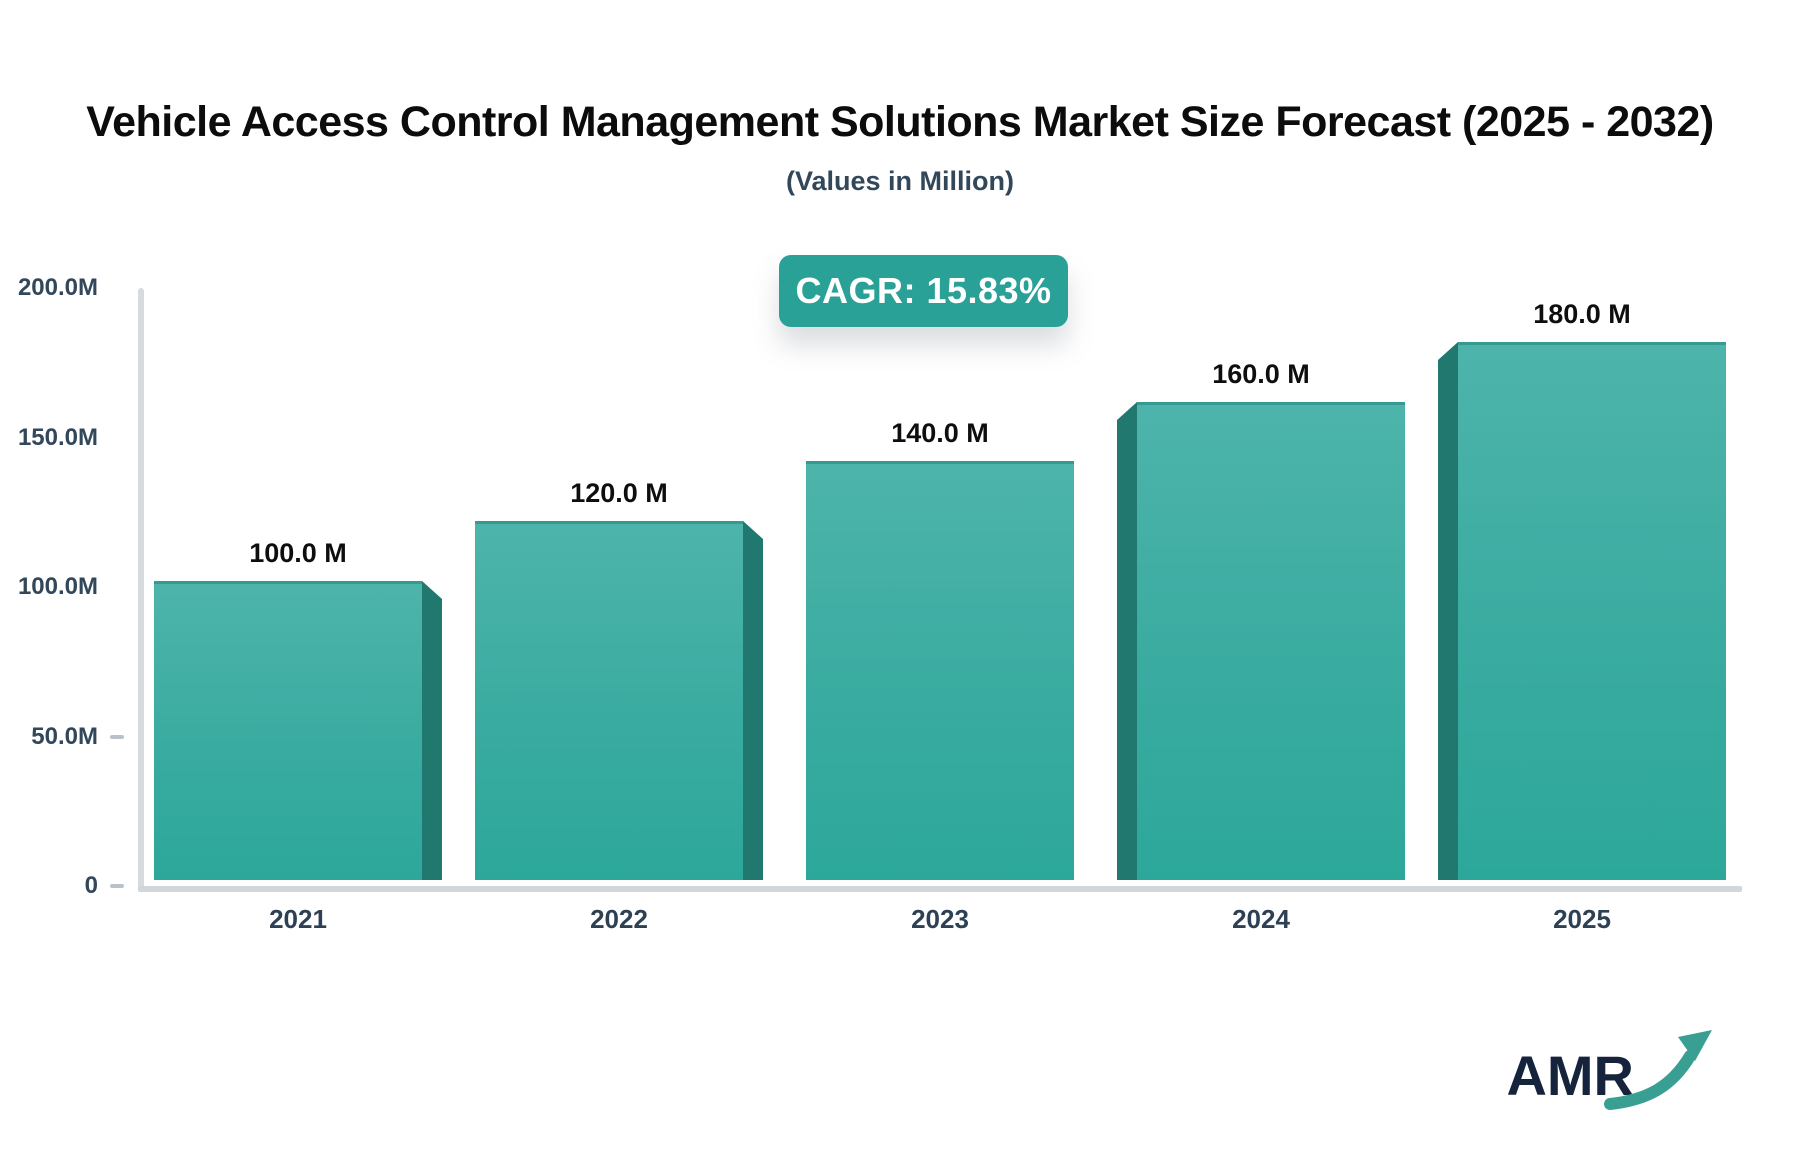  I want to click on y-axis-tick-label: 200.0M, so click(57, 287).